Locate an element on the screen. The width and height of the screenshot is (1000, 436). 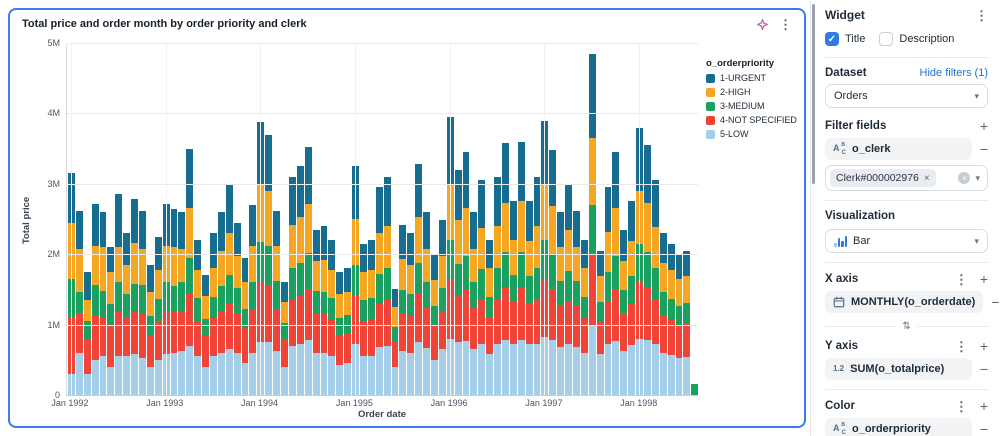
description-checkbox: Description is located at coordinates (916, 39).